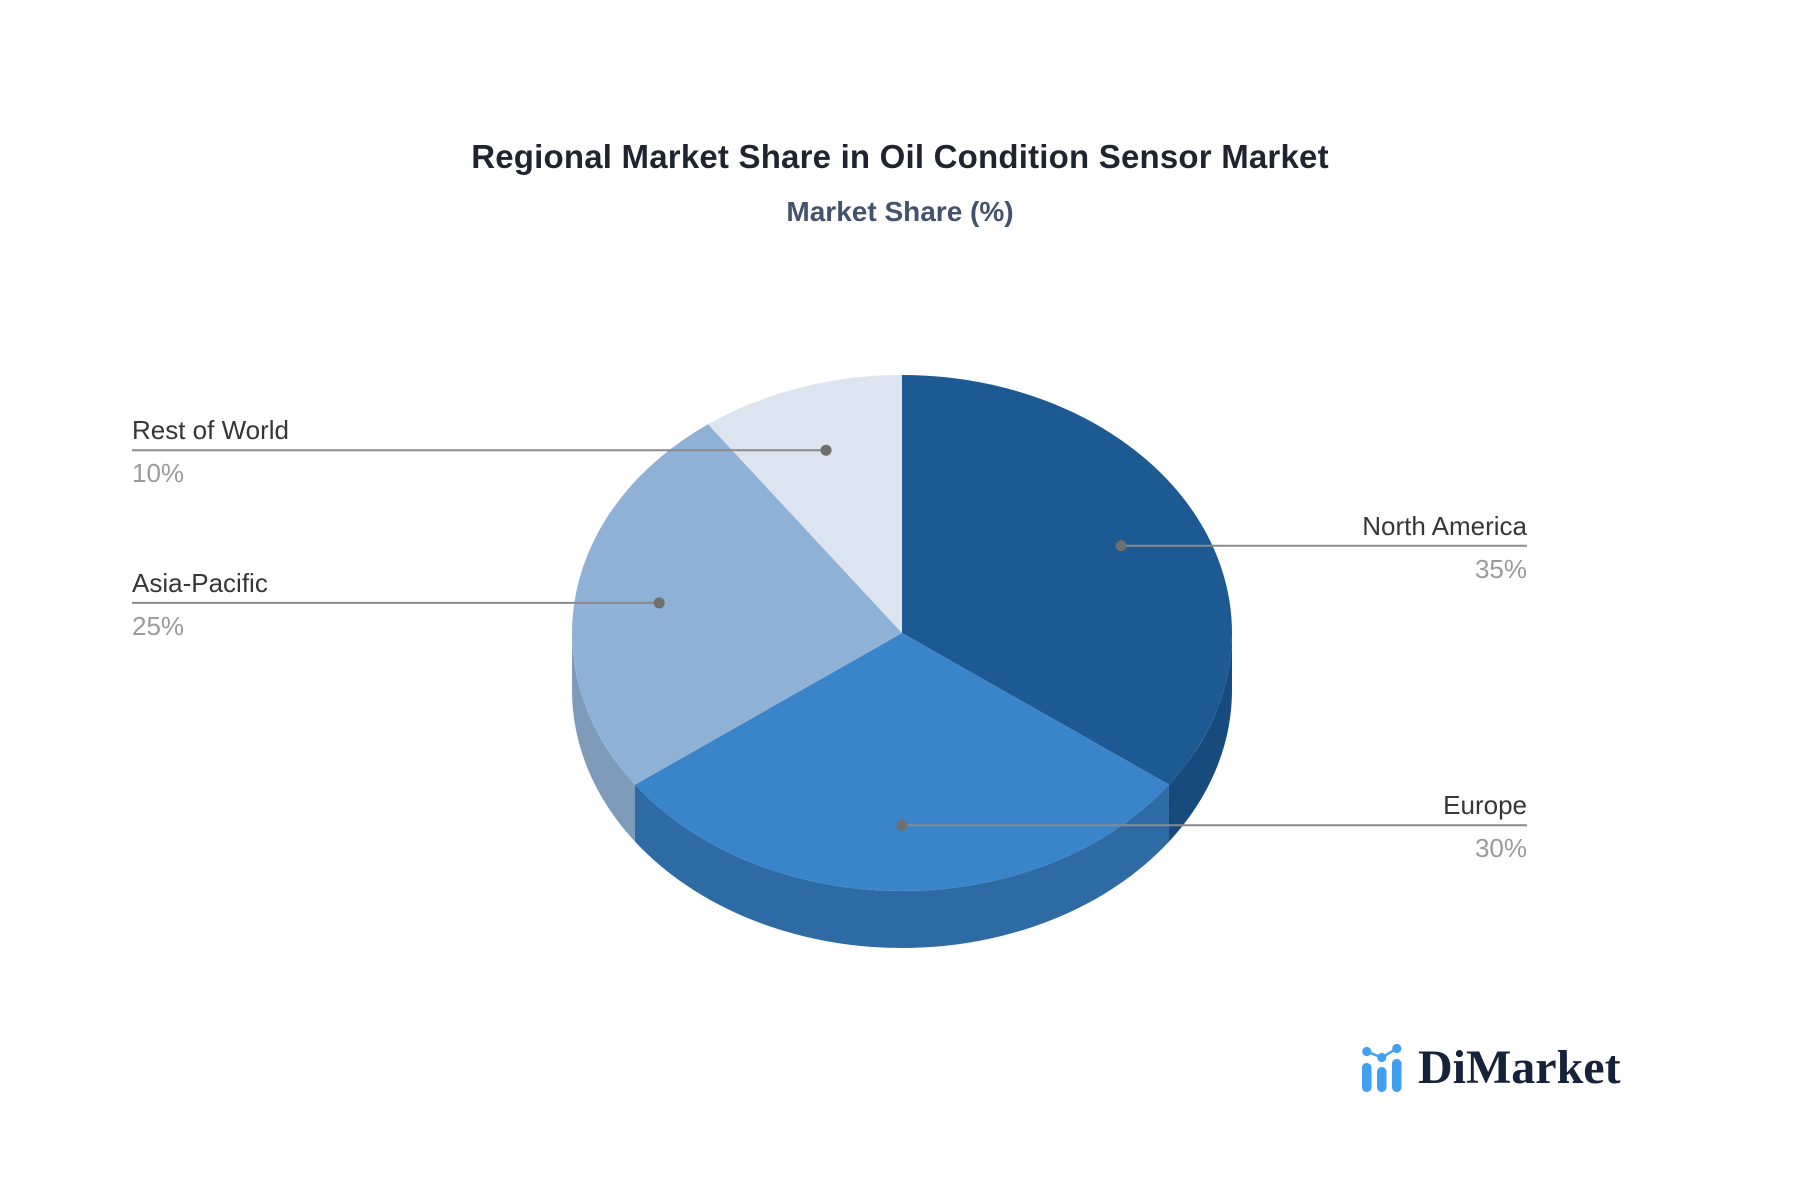  Describe the element at coordinates (604, 737) in the screenshot. I see `pie-side-asia-pacific` at that location.